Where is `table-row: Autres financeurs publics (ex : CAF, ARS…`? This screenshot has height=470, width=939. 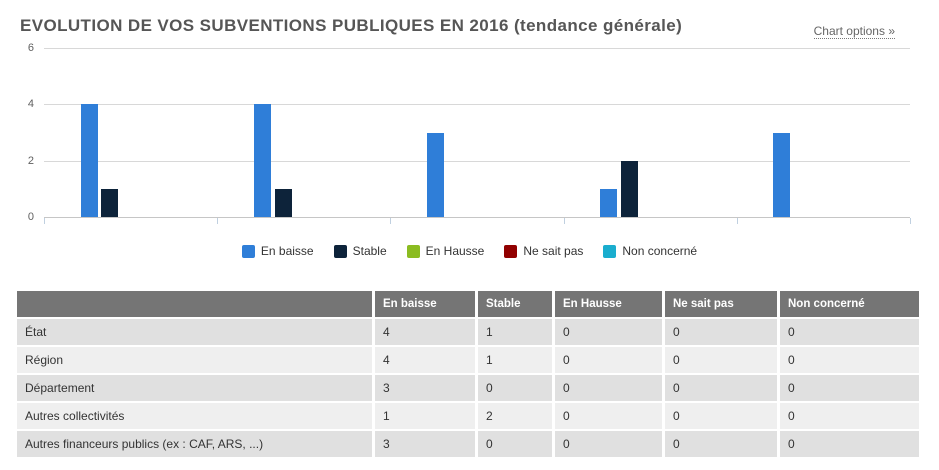 table-row: Autres financeurs publics (ex : CAF, ARS… is located at coordinates (468, 444).